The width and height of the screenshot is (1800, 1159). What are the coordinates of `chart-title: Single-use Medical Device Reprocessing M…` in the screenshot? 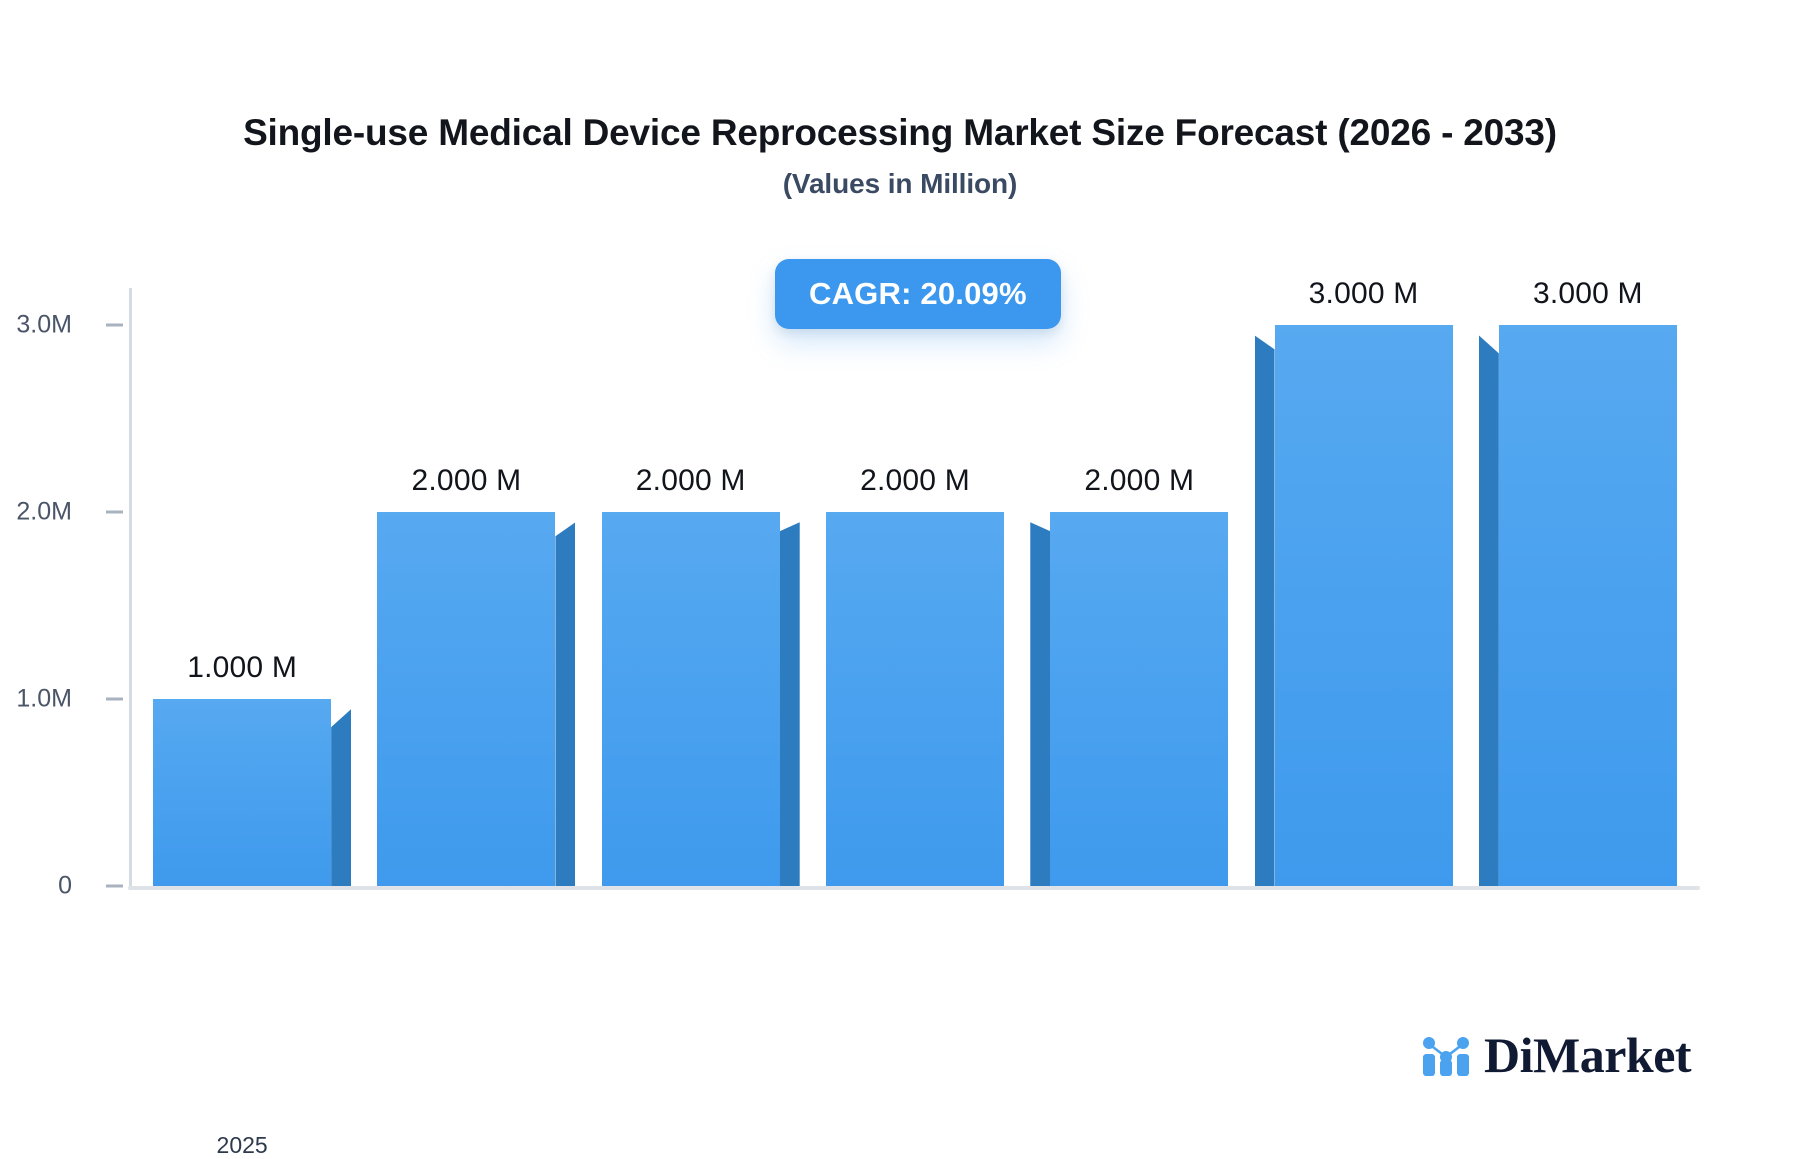 It's located at (900, 132).